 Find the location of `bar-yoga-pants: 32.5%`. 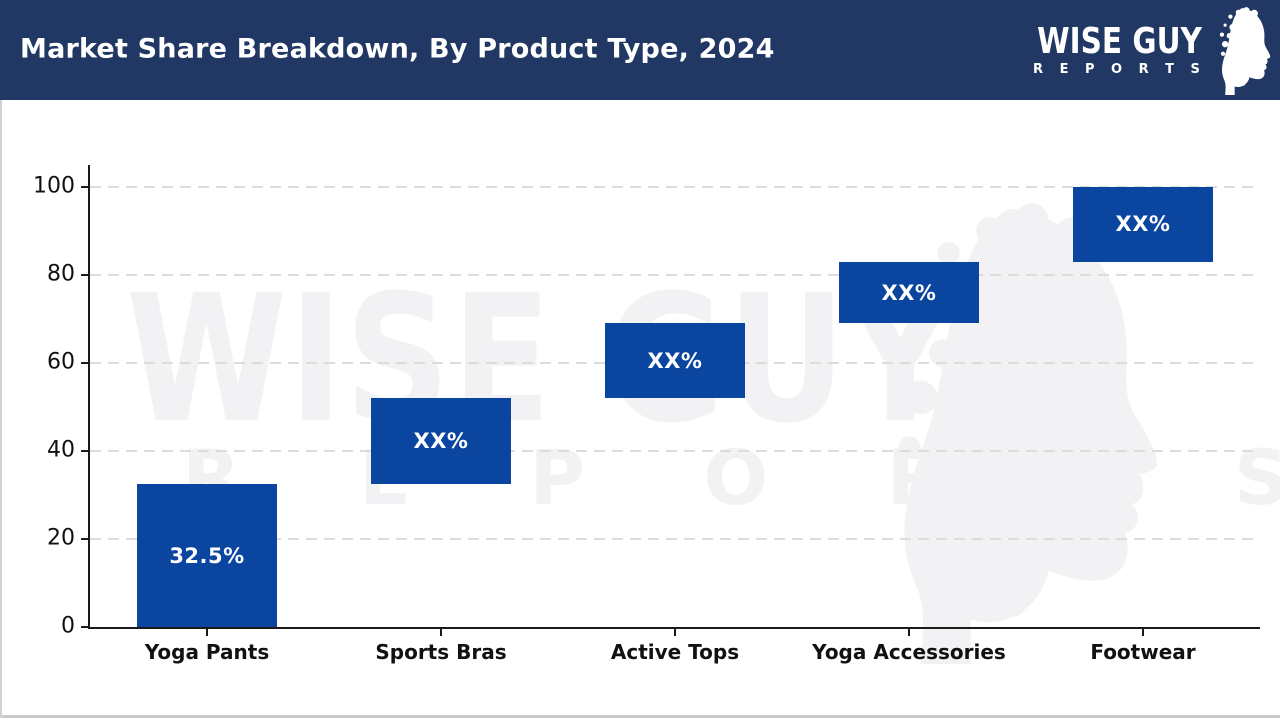

bar-yoga-pants: 32.5% is located at coordinates (207, 555).